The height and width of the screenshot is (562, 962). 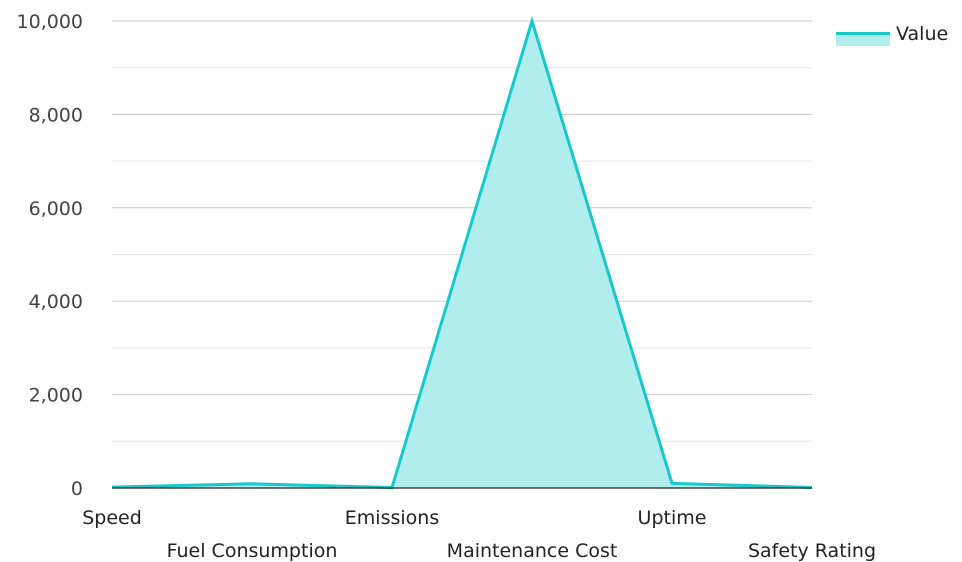 I want to click on y-tick-label: 10,000, so click(x=50, y=22).